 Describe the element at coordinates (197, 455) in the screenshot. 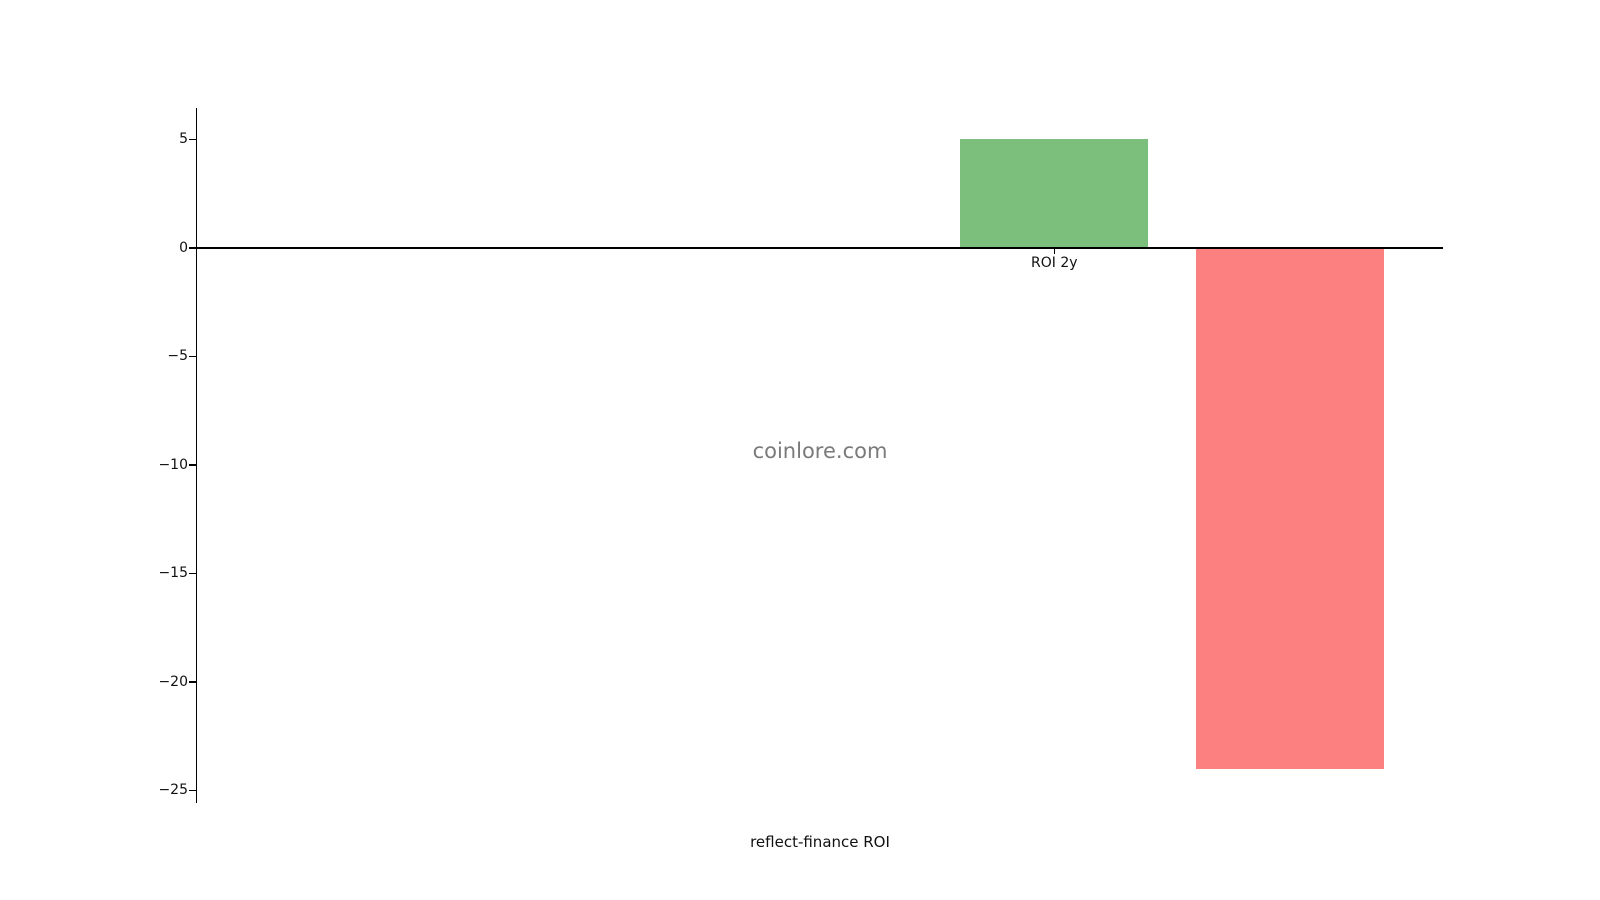

I see `y-axis-line` at that location.